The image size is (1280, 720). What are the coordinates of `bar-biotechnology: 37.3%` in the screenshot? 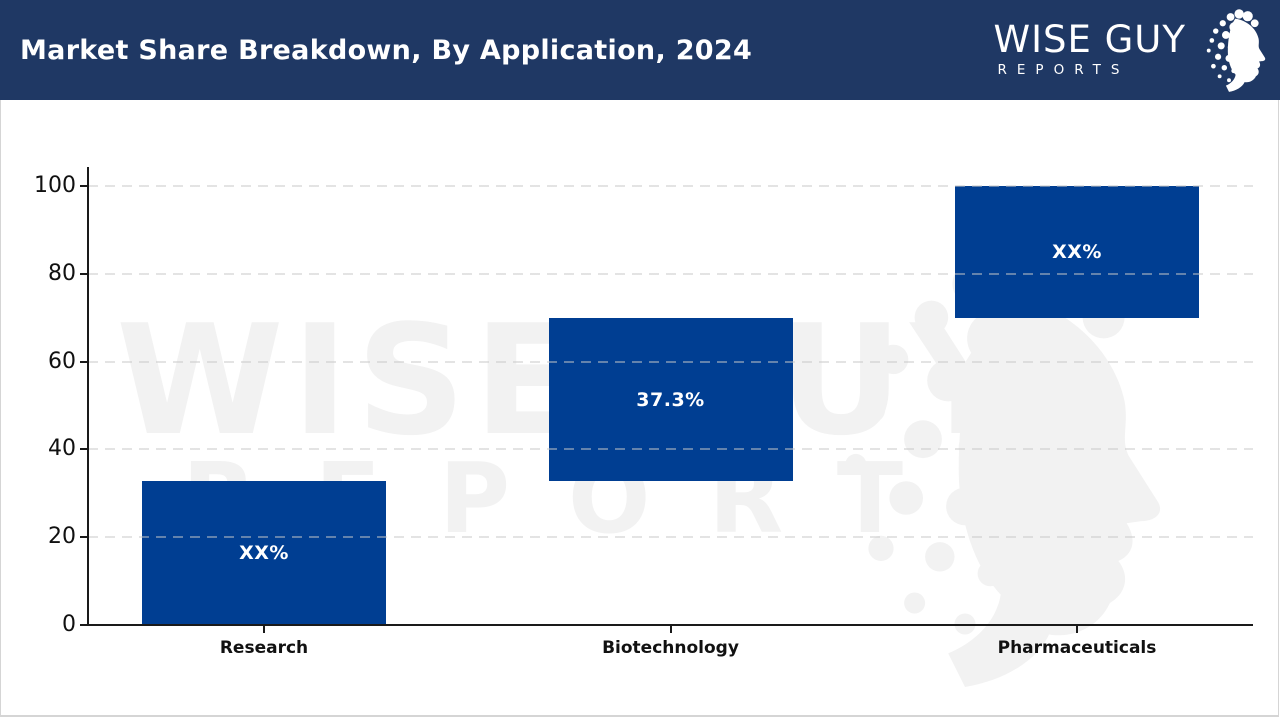 It's located at (670, 399).